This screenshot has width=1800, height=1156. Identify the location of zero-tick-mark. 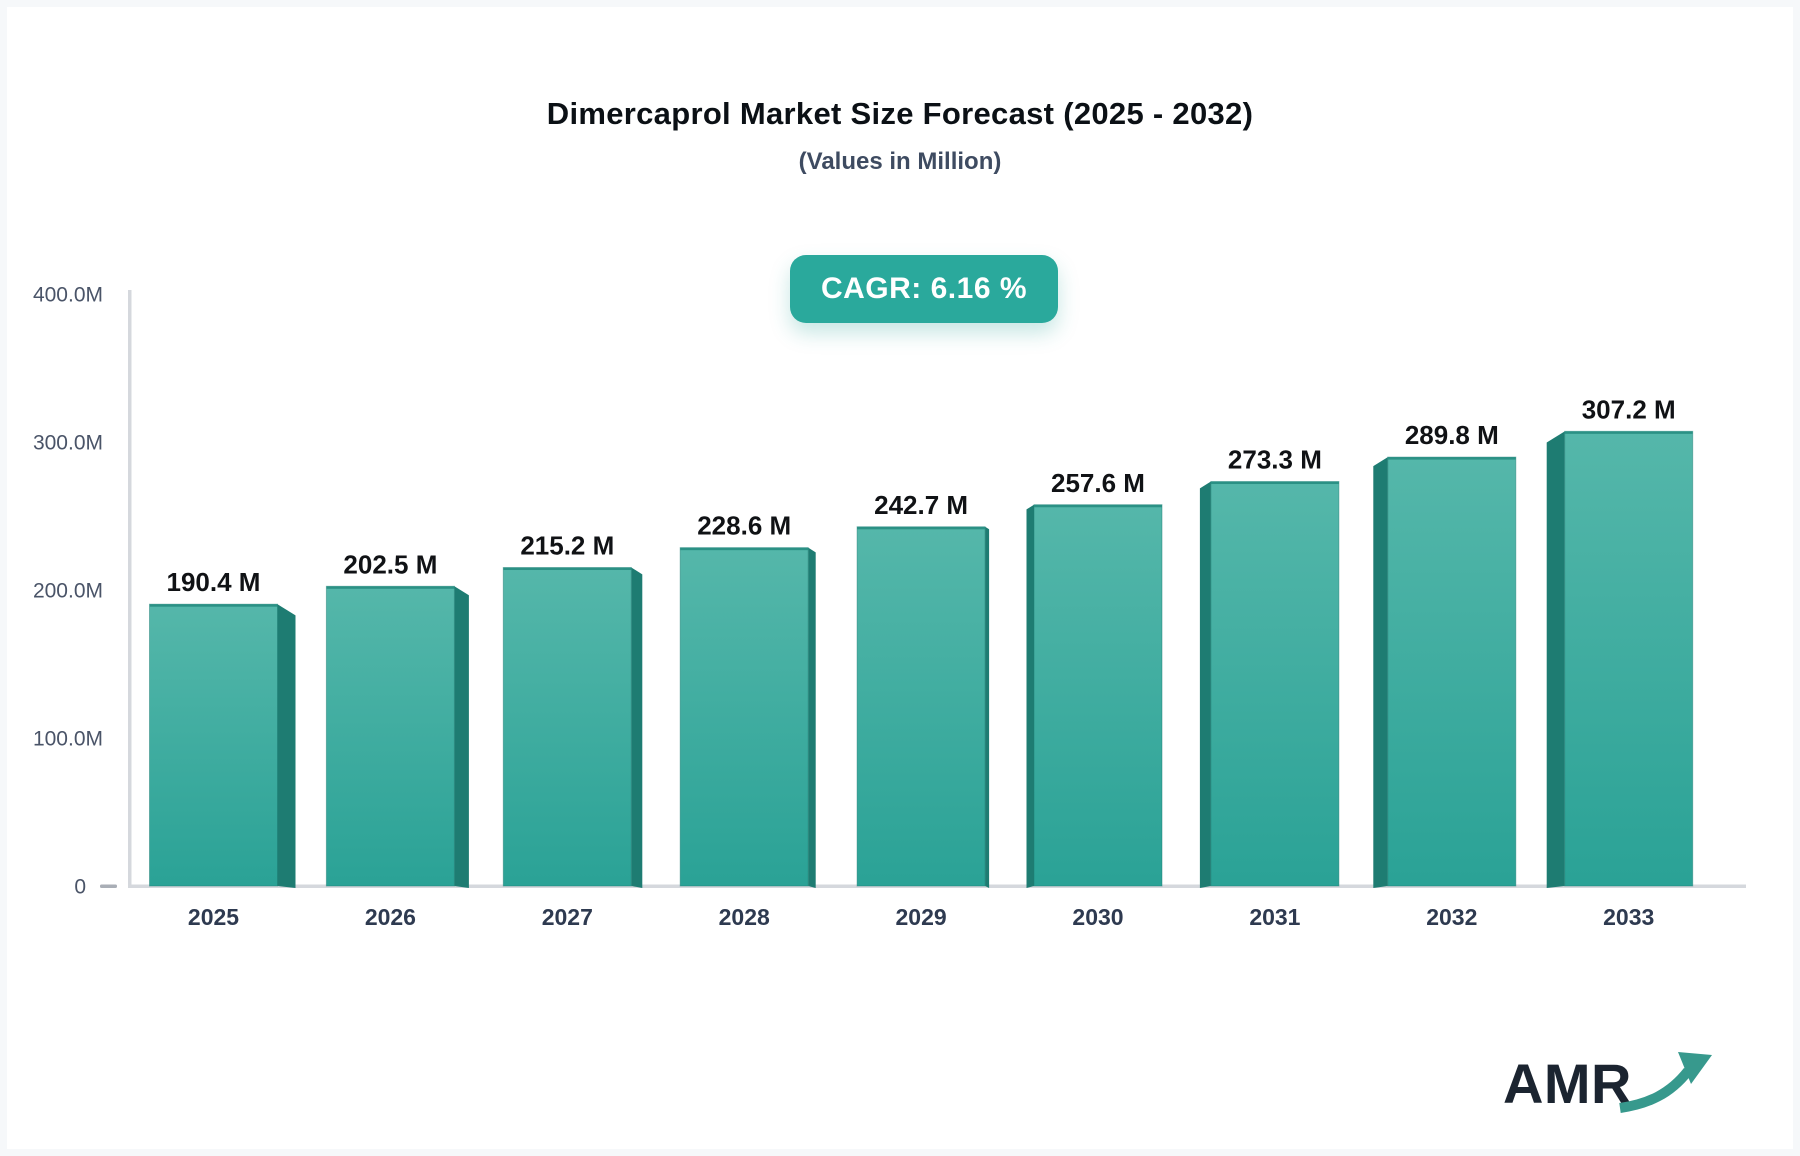
(108, 886).